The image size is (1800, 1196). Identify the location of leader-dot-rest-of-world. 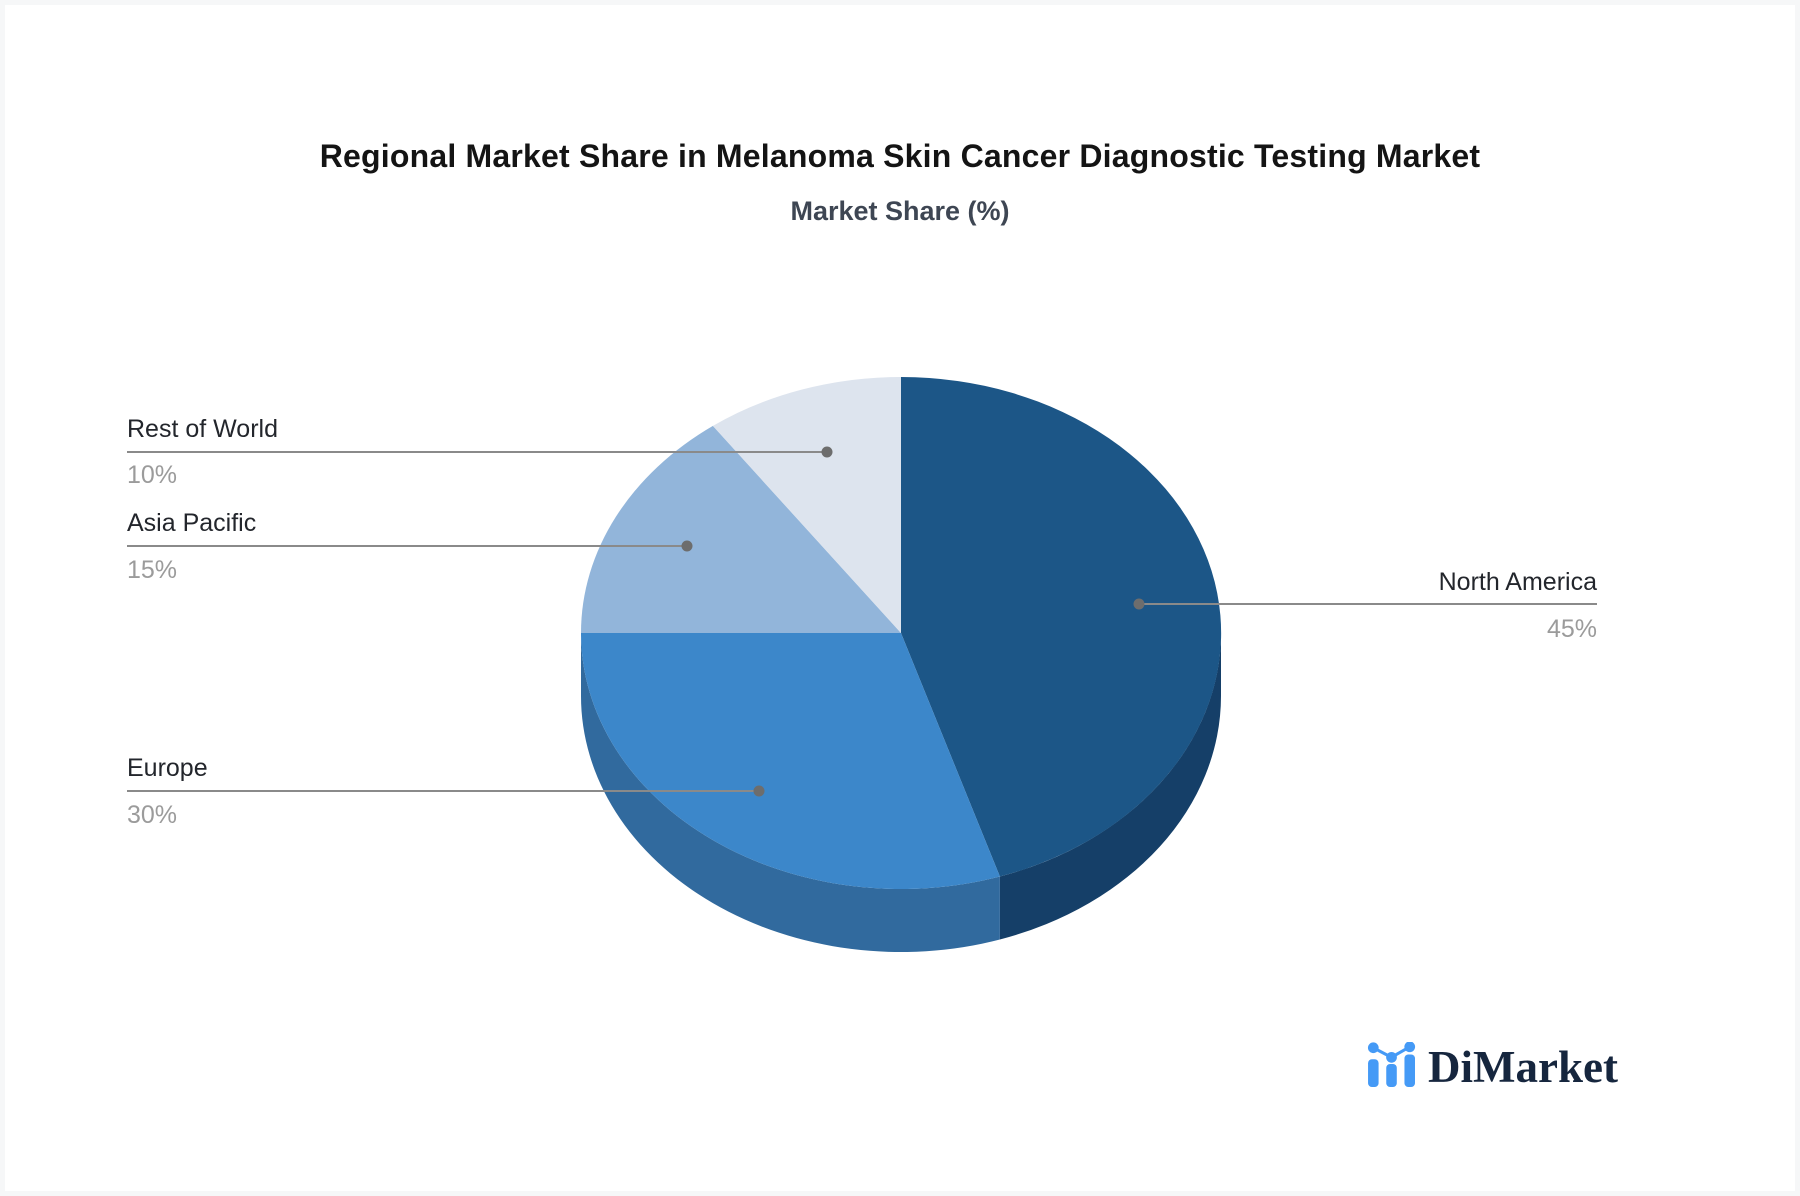
(827, 452).